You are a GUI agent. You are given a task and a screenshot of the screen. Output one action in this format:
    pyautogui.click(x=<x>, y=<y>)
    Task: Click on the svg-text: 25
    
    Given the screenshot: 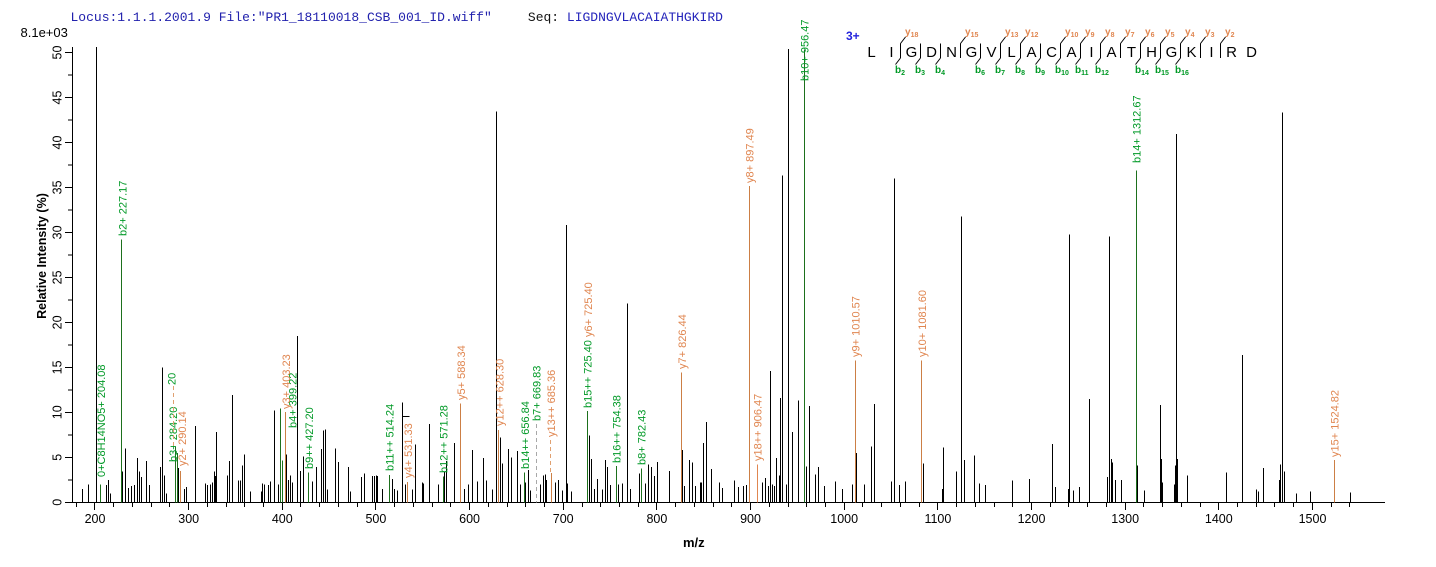 What is the action you would take?
    pyautogui.click(x=58, y=277)
    